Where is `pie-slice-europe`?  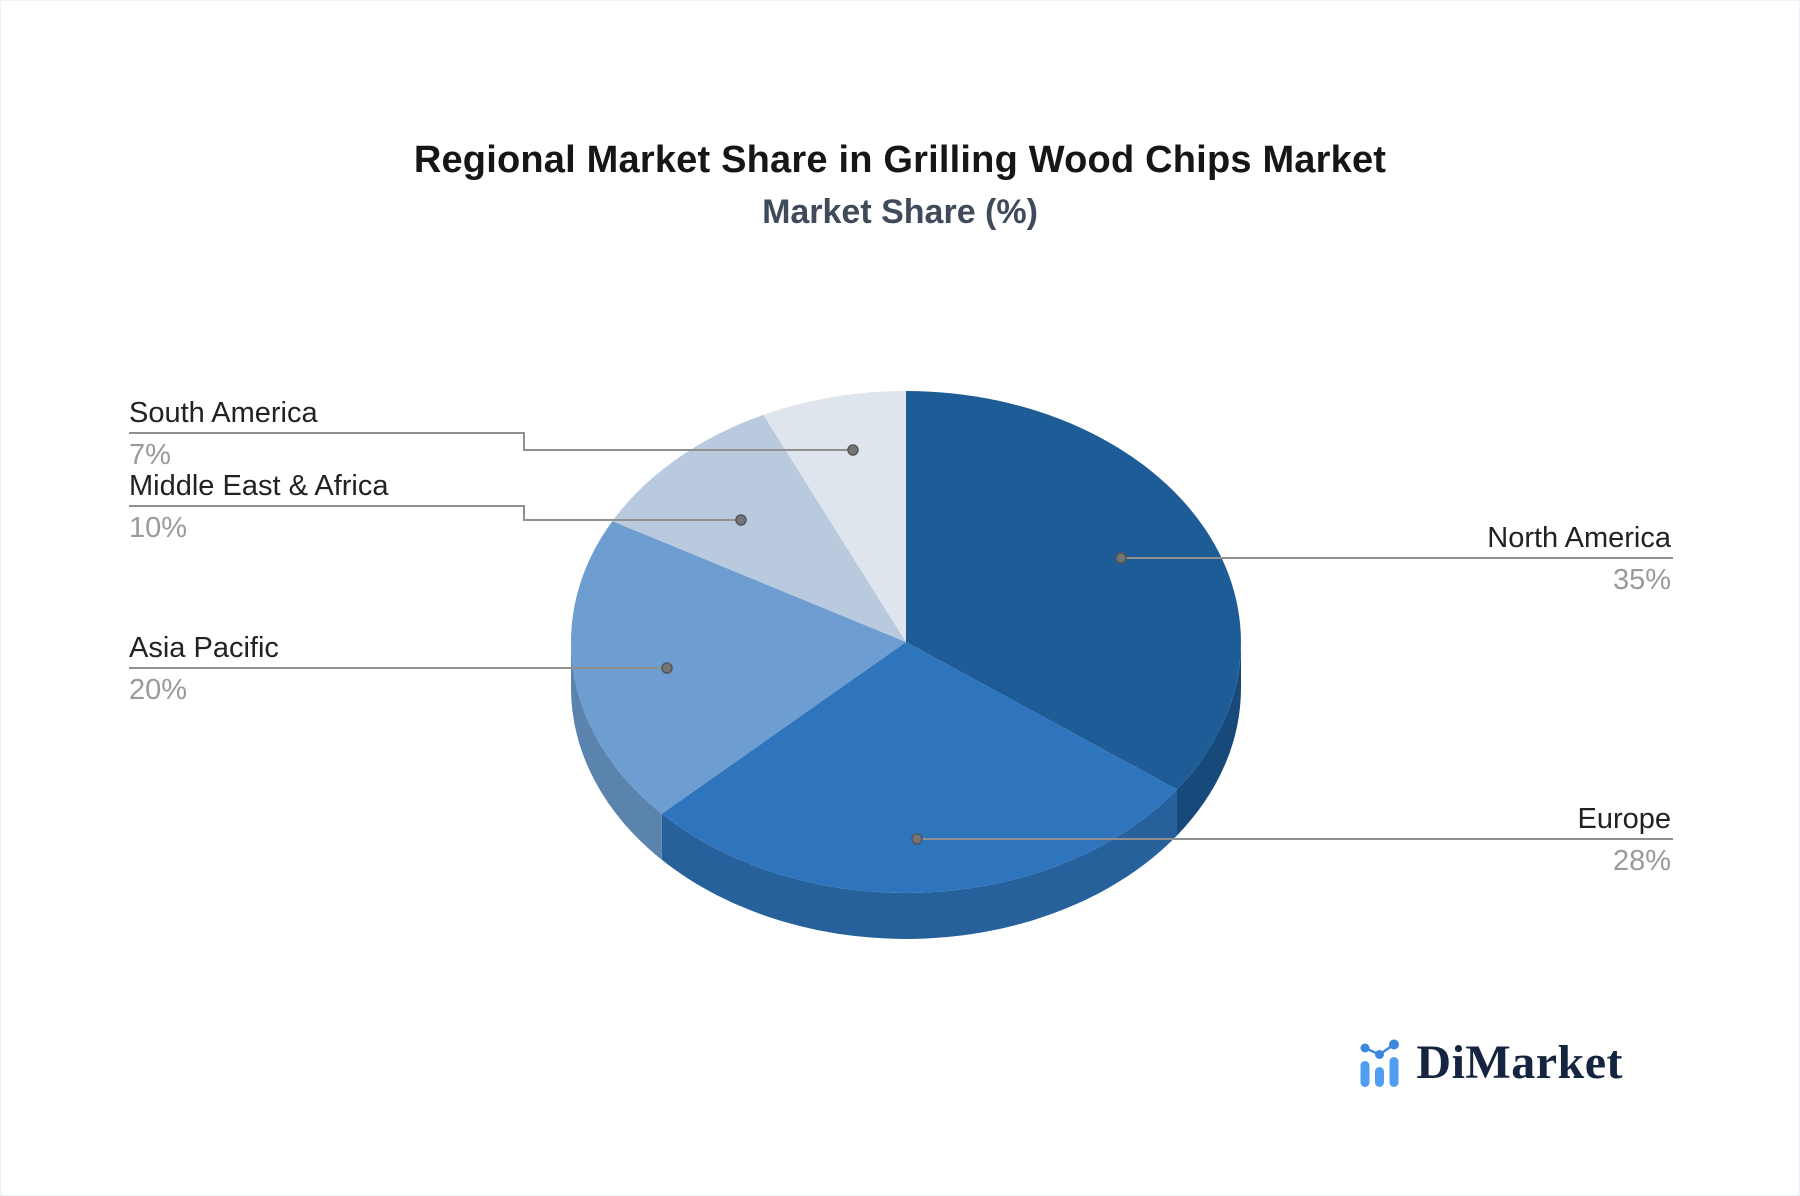
pie-slice-europe is located at coordinates (919, 767).